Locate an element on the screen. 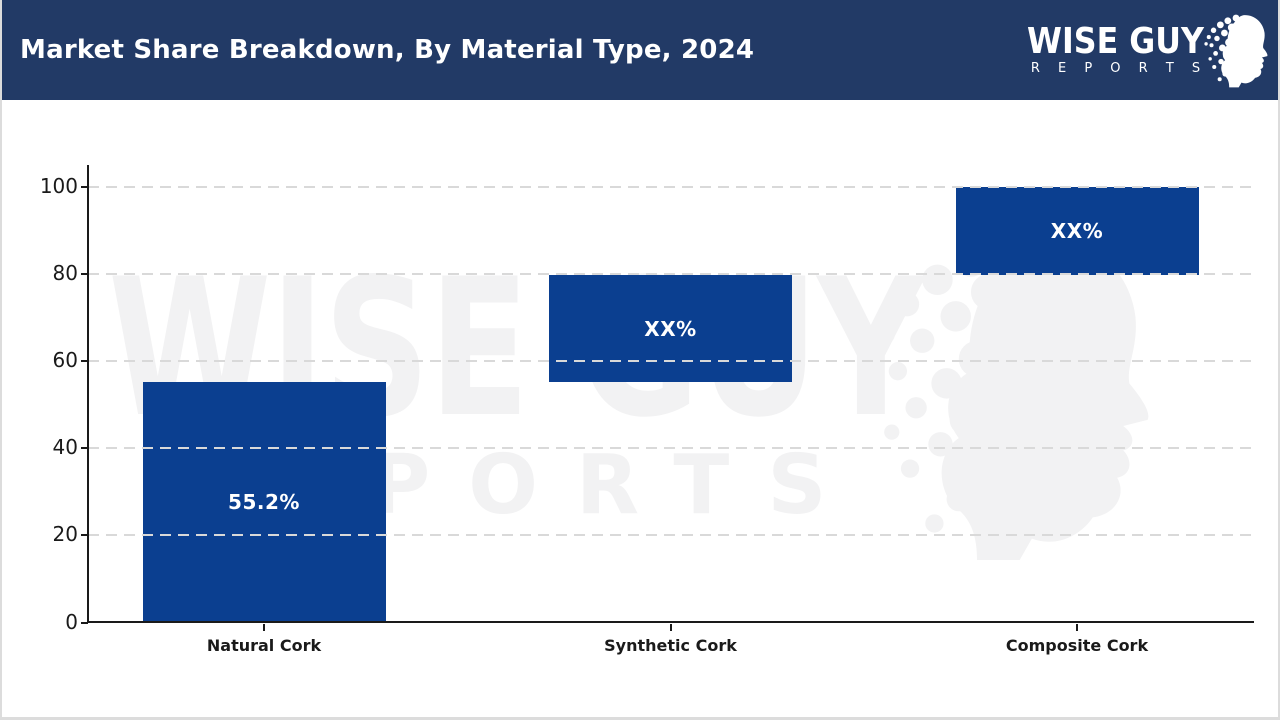 The image size is (1280, 720). y-tick-label-20: 20 is located at coordinates (65, 534).